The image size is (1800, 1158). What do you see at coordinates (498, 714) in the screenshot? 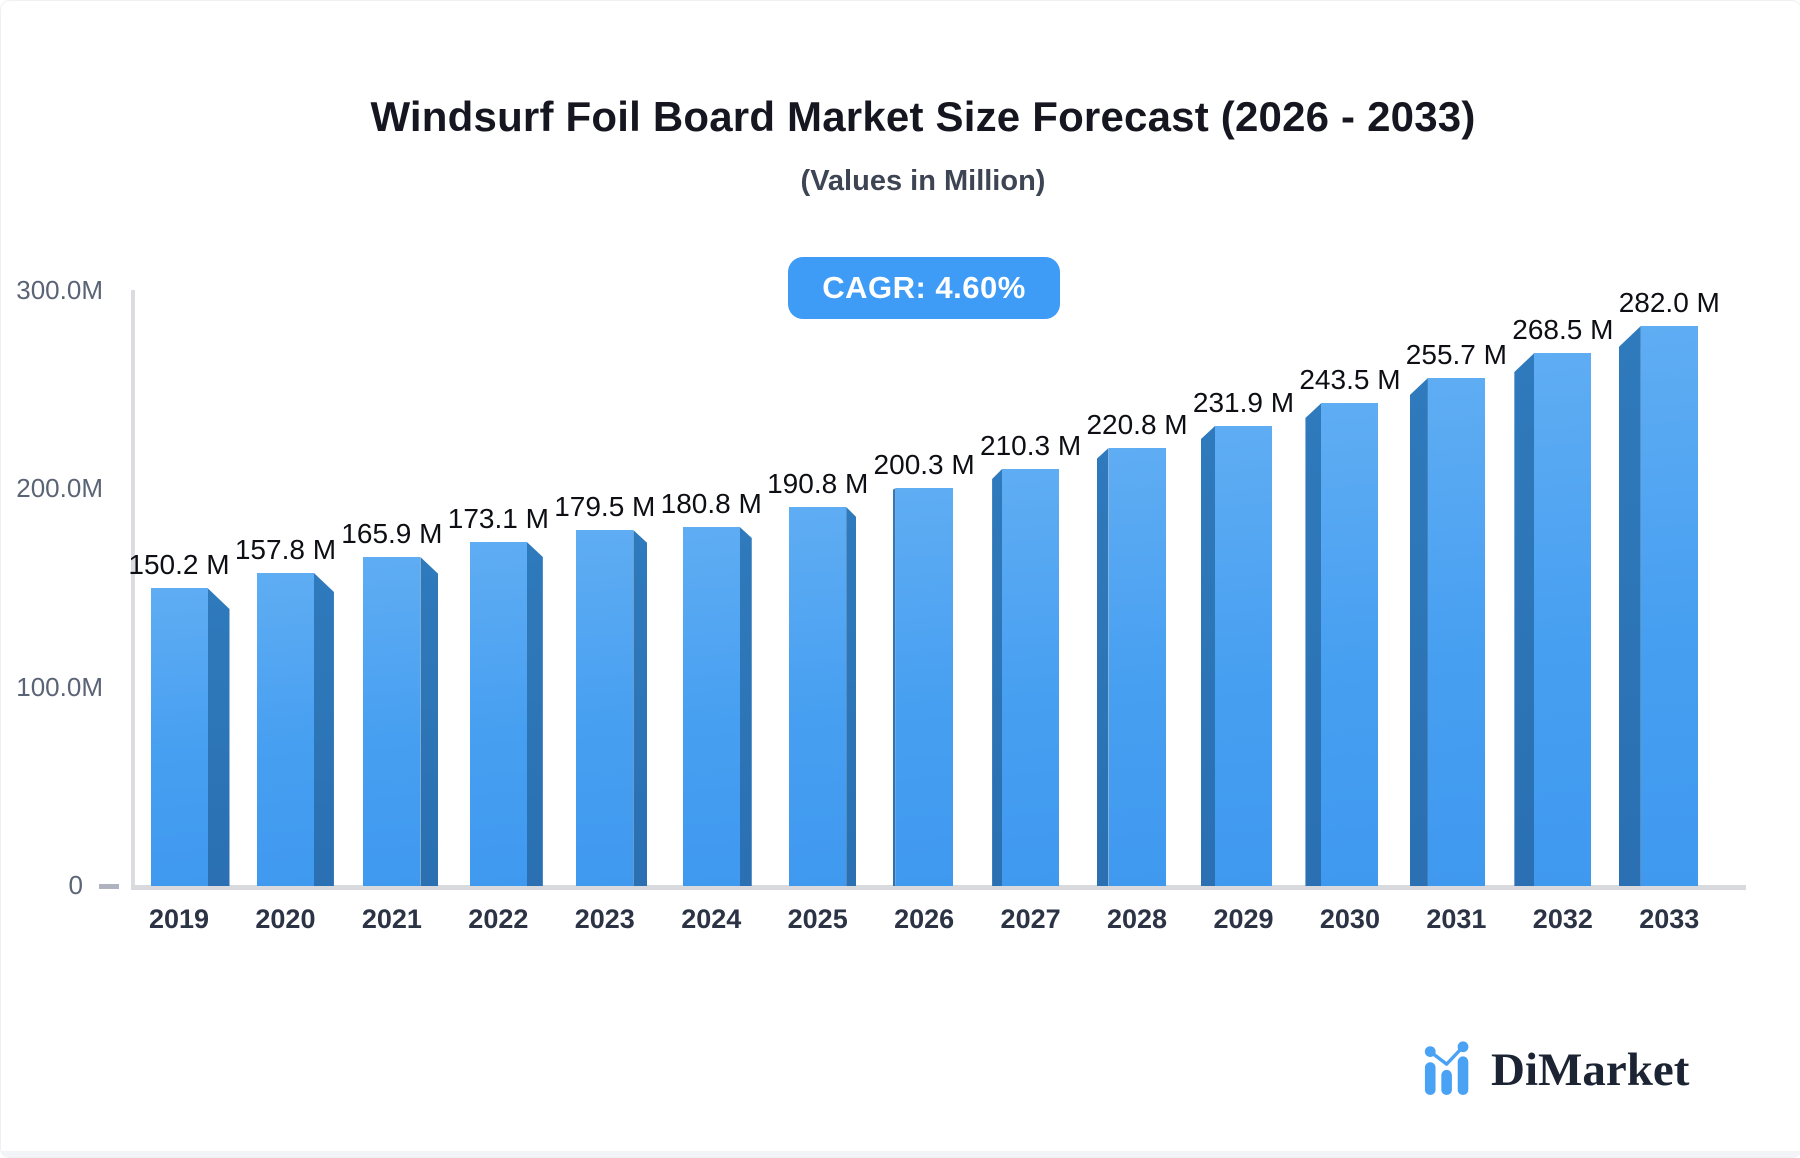
I see `bar-2022` at bounding box center [498, 714].